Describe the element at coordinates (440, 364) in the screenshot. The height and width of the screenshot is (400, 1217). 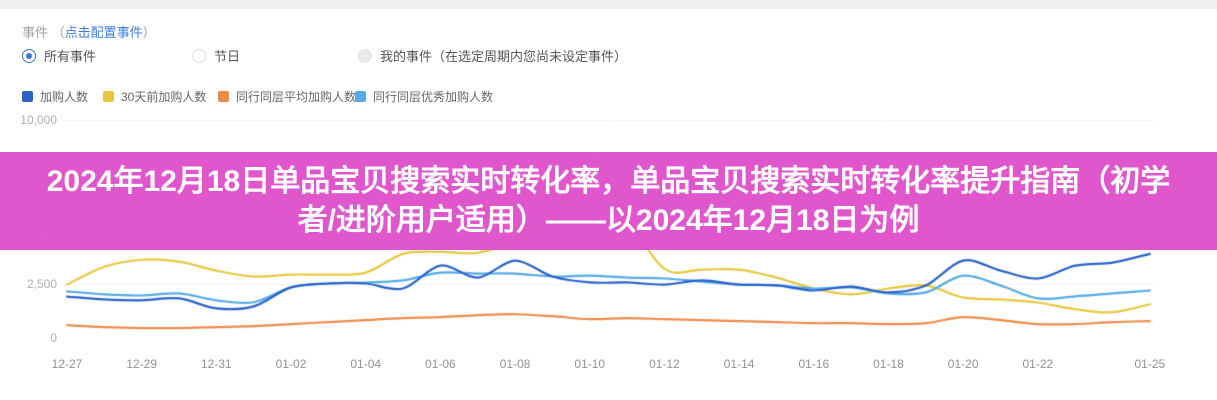
I see `x-axis-tick: 01-06` at that location.